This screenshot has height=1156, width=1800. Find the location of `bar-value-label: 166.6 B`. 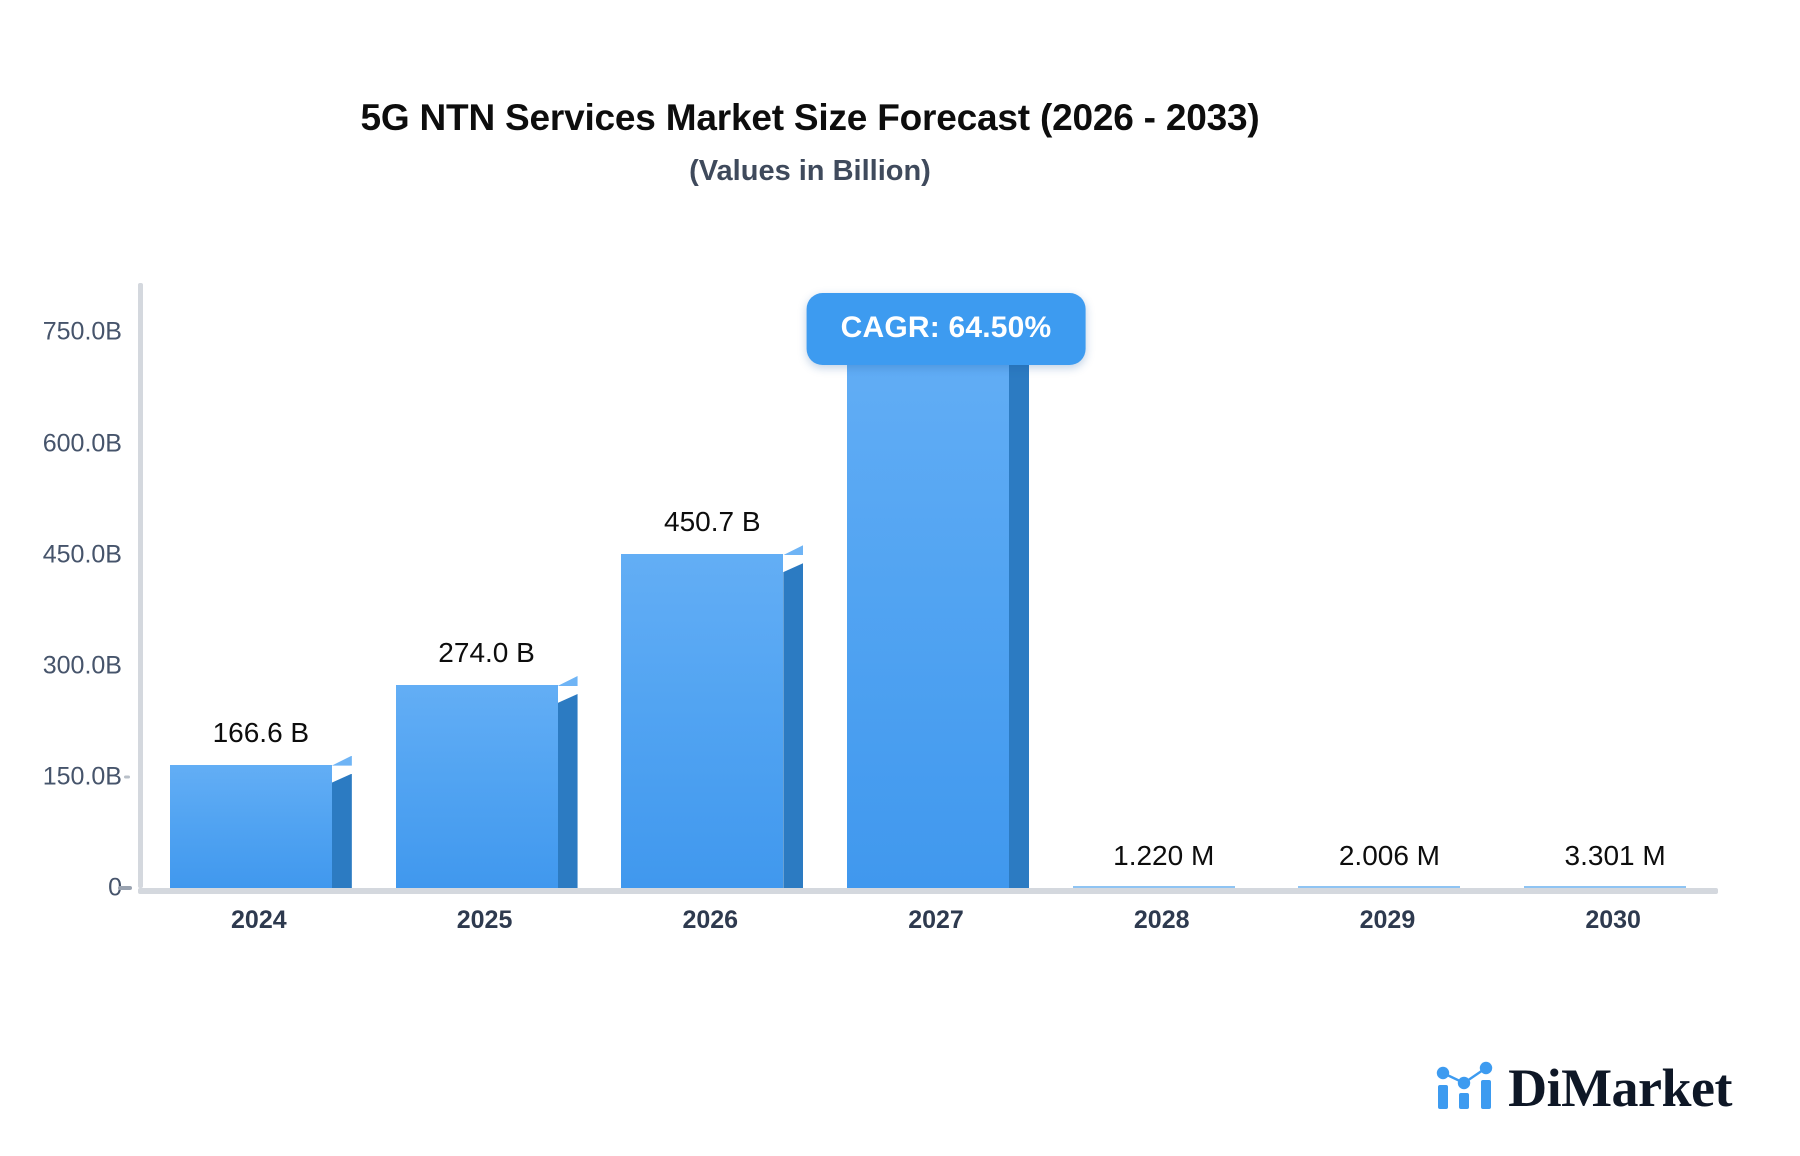

bar-value-label: 166.6 B is located at coordinates (261, 732).